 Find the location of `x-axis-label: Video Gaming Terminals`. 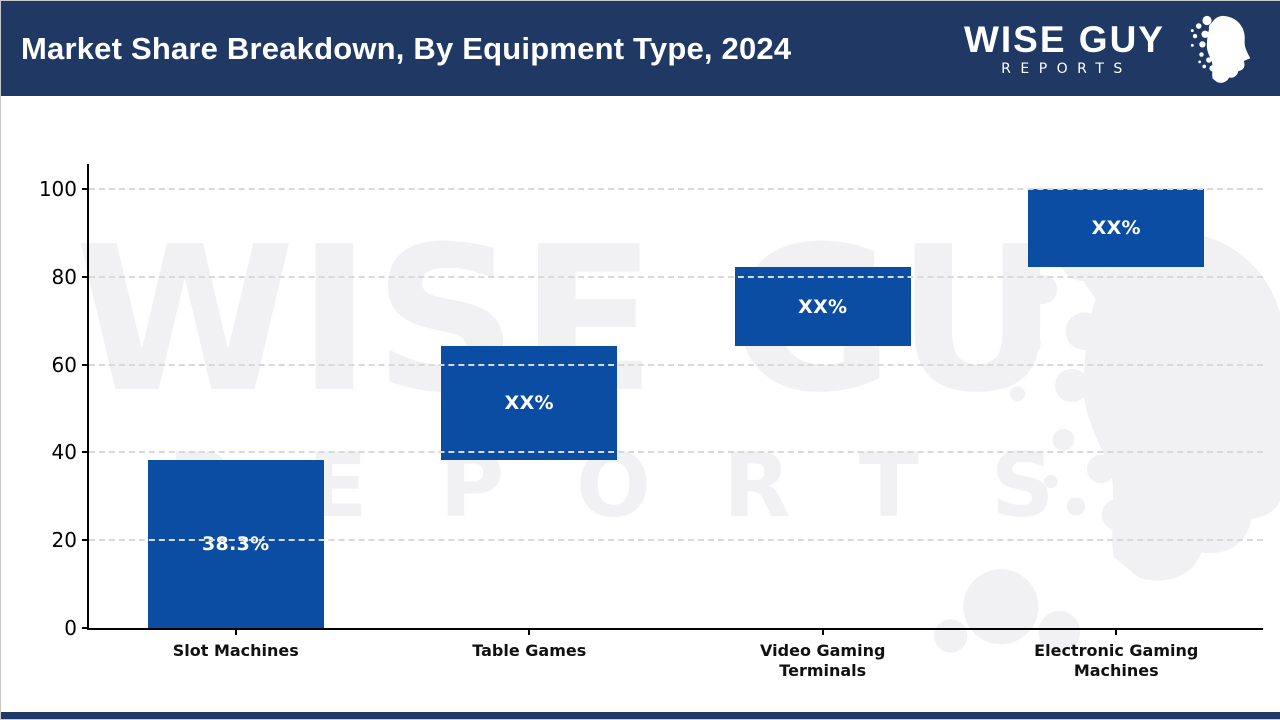

x-axis-label: Video Gaming Terminals is located at coordinates (823, 660).